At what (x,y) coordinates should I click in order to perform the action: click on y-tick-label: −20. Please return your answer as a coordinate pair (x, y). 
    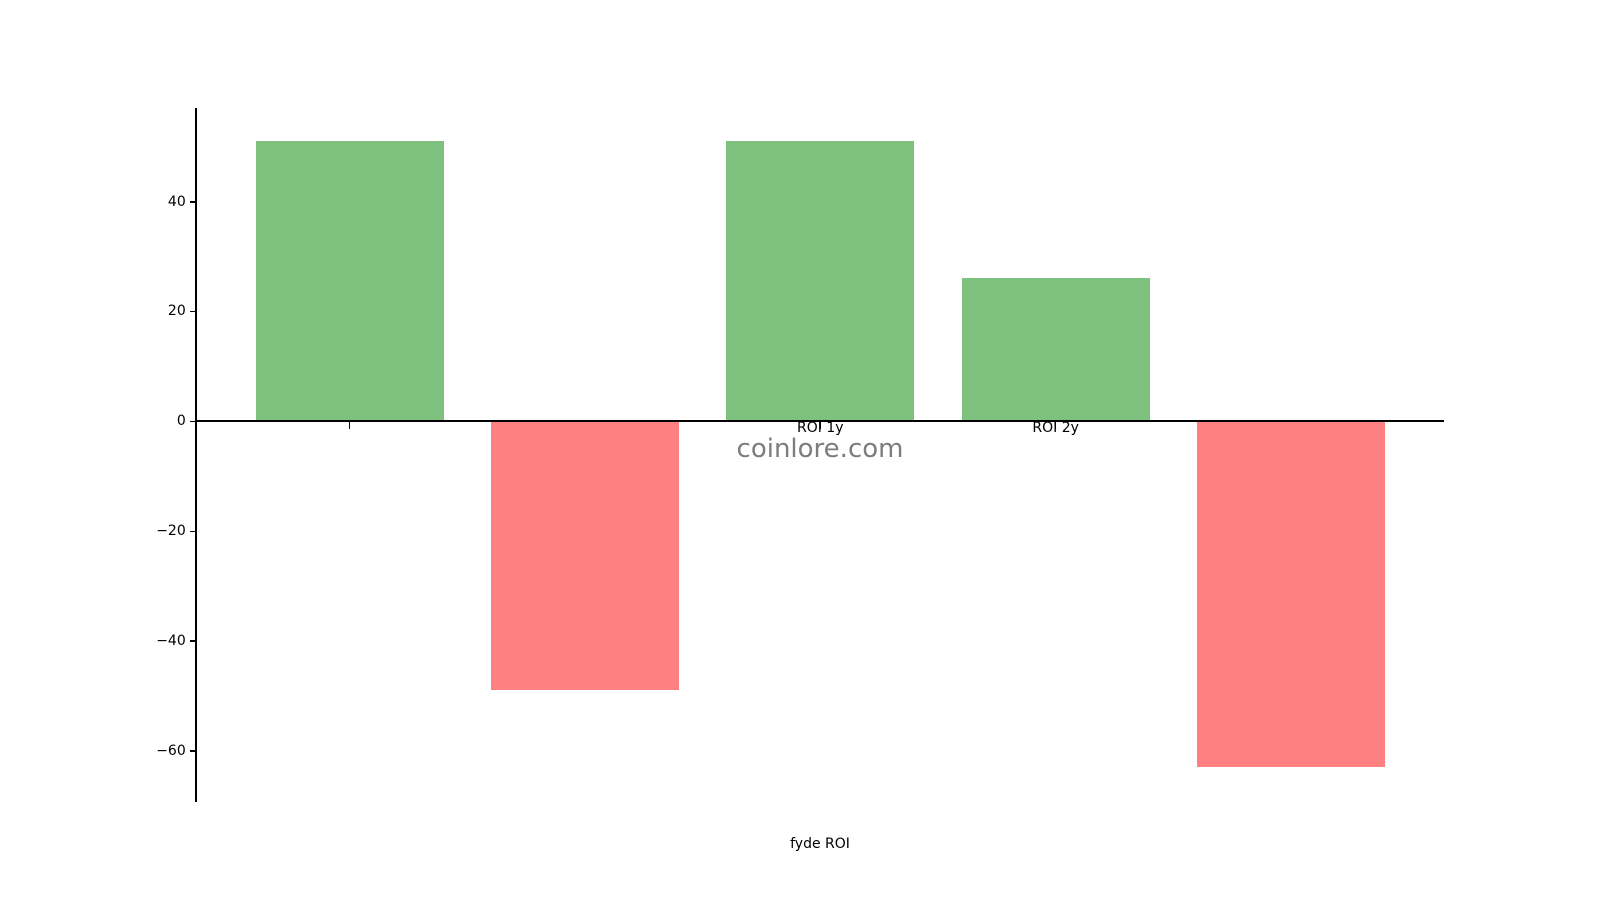
    Looking at the image, I should click on (171, 531).